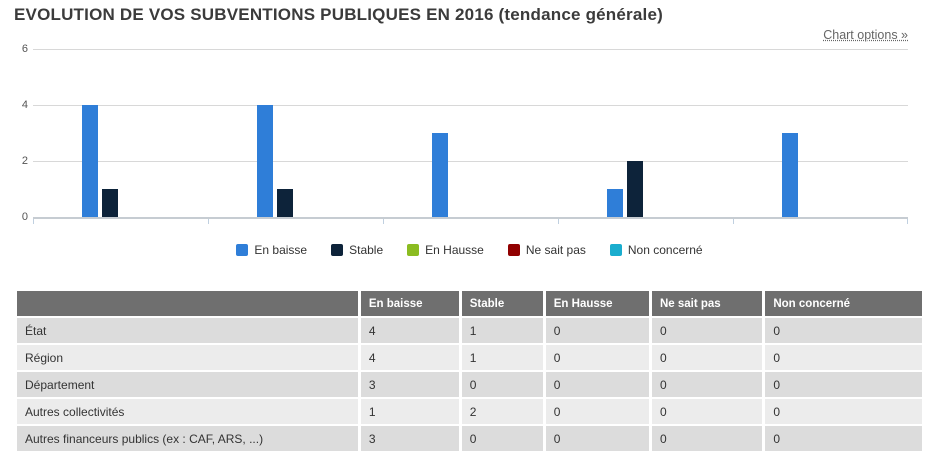 The height and width of the screenshot is (470, 939). I want to click on table-row-etat: État 4 1 0 0 0, so click(469, 330).